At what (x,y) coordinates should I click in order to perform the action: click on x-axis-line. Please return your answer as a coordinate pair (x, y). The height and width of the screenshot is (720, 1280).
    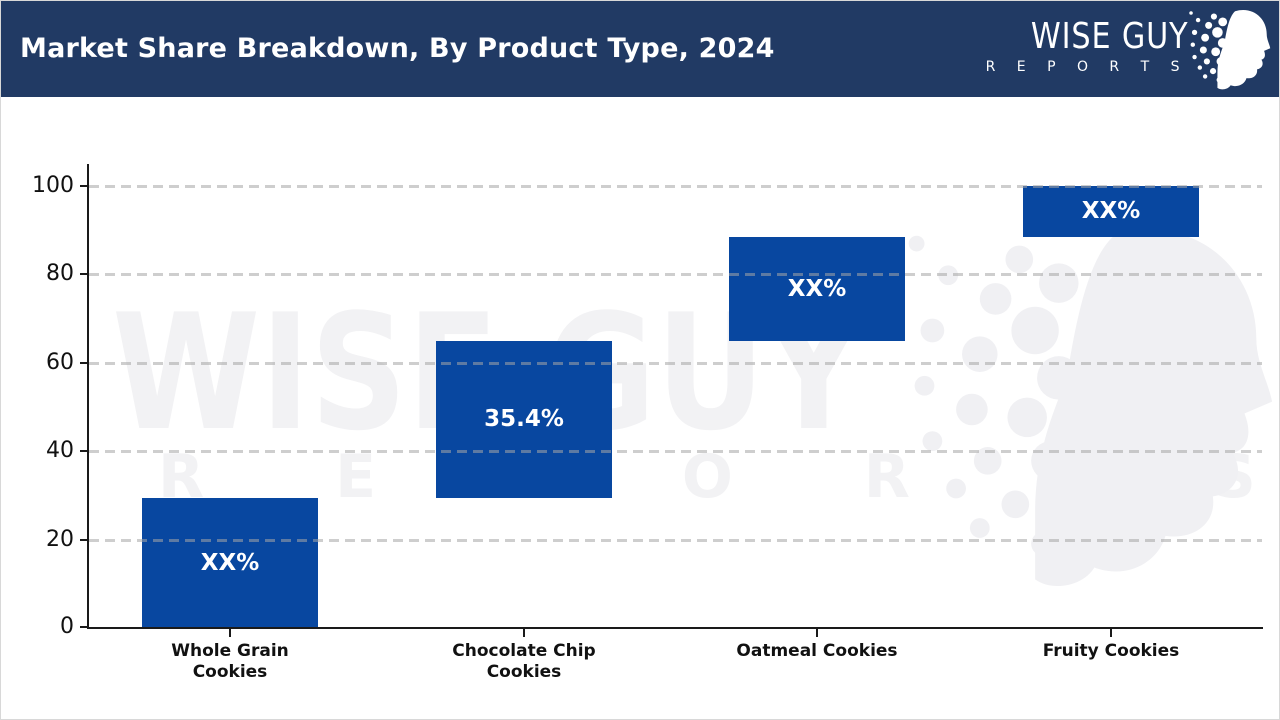
    Looking at the image, I should click on (675, 628).